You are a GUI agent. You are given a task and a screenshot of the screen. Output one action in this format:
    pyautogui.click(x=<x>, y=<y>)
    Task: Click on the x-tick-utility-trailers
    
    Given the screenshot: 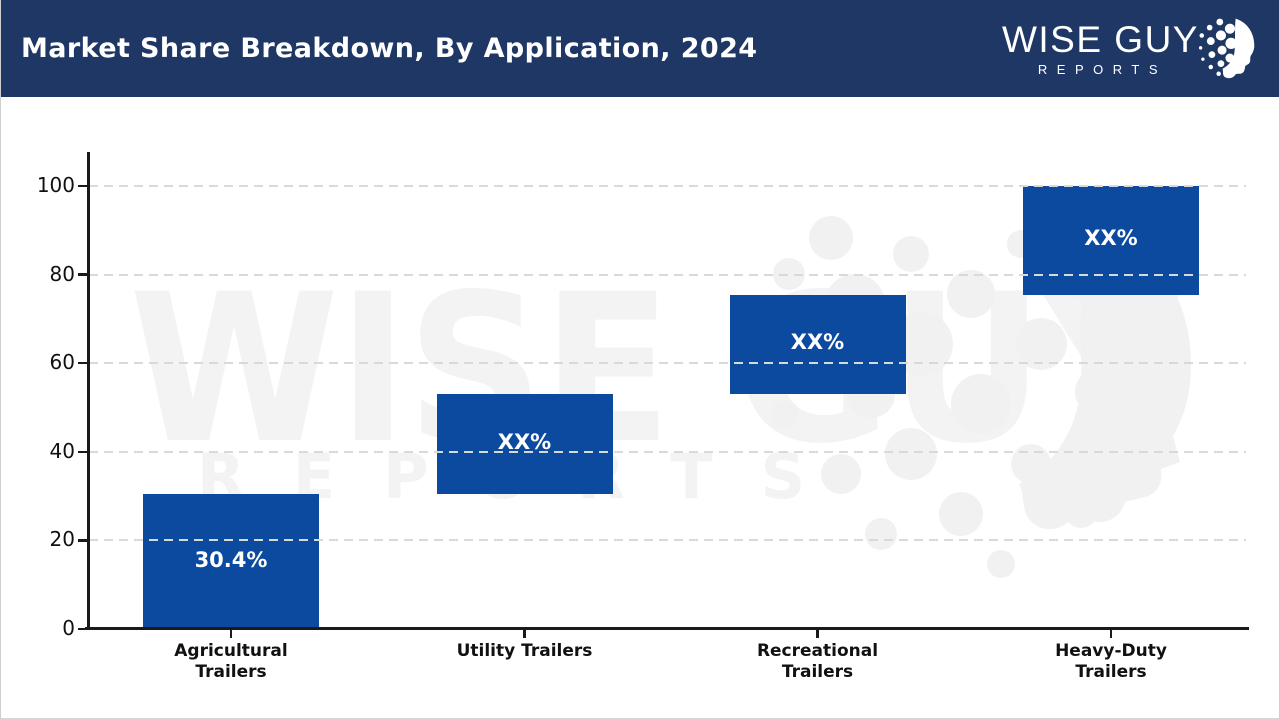 What is the action you would take?
    pyautogui.click(x=524, y=634)
    